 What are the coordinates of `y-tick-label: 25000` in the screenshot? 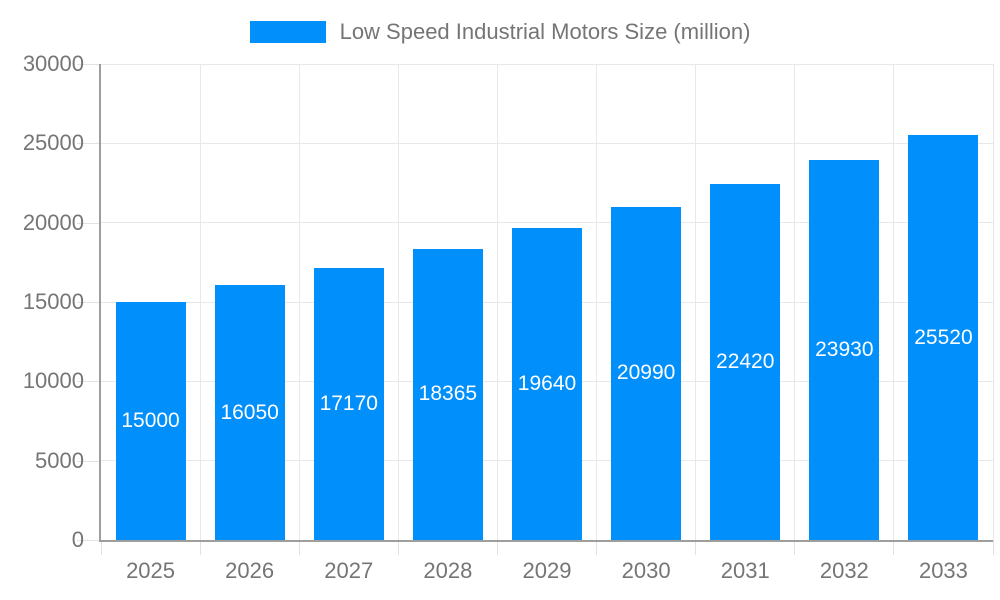 It's located at (53, 143).